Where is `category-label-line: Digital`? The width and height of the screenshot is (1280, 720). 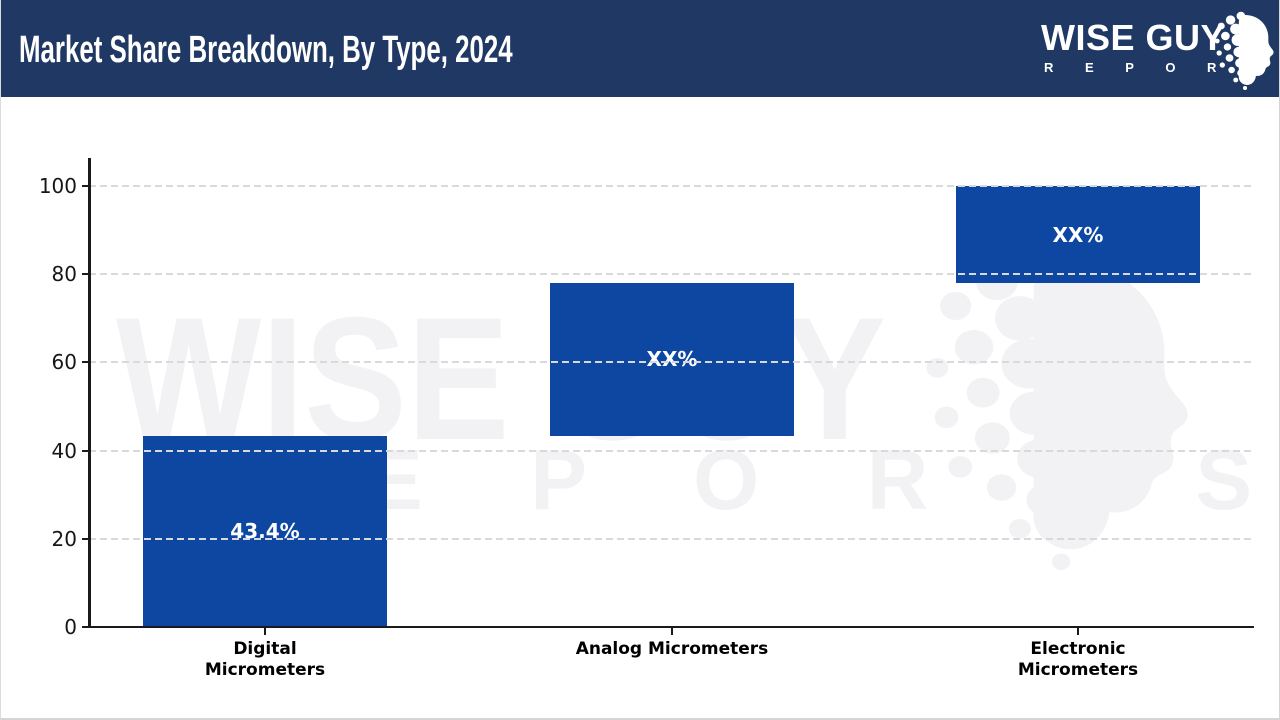 category-label-line: Digital is located at coordinates (265, 649).